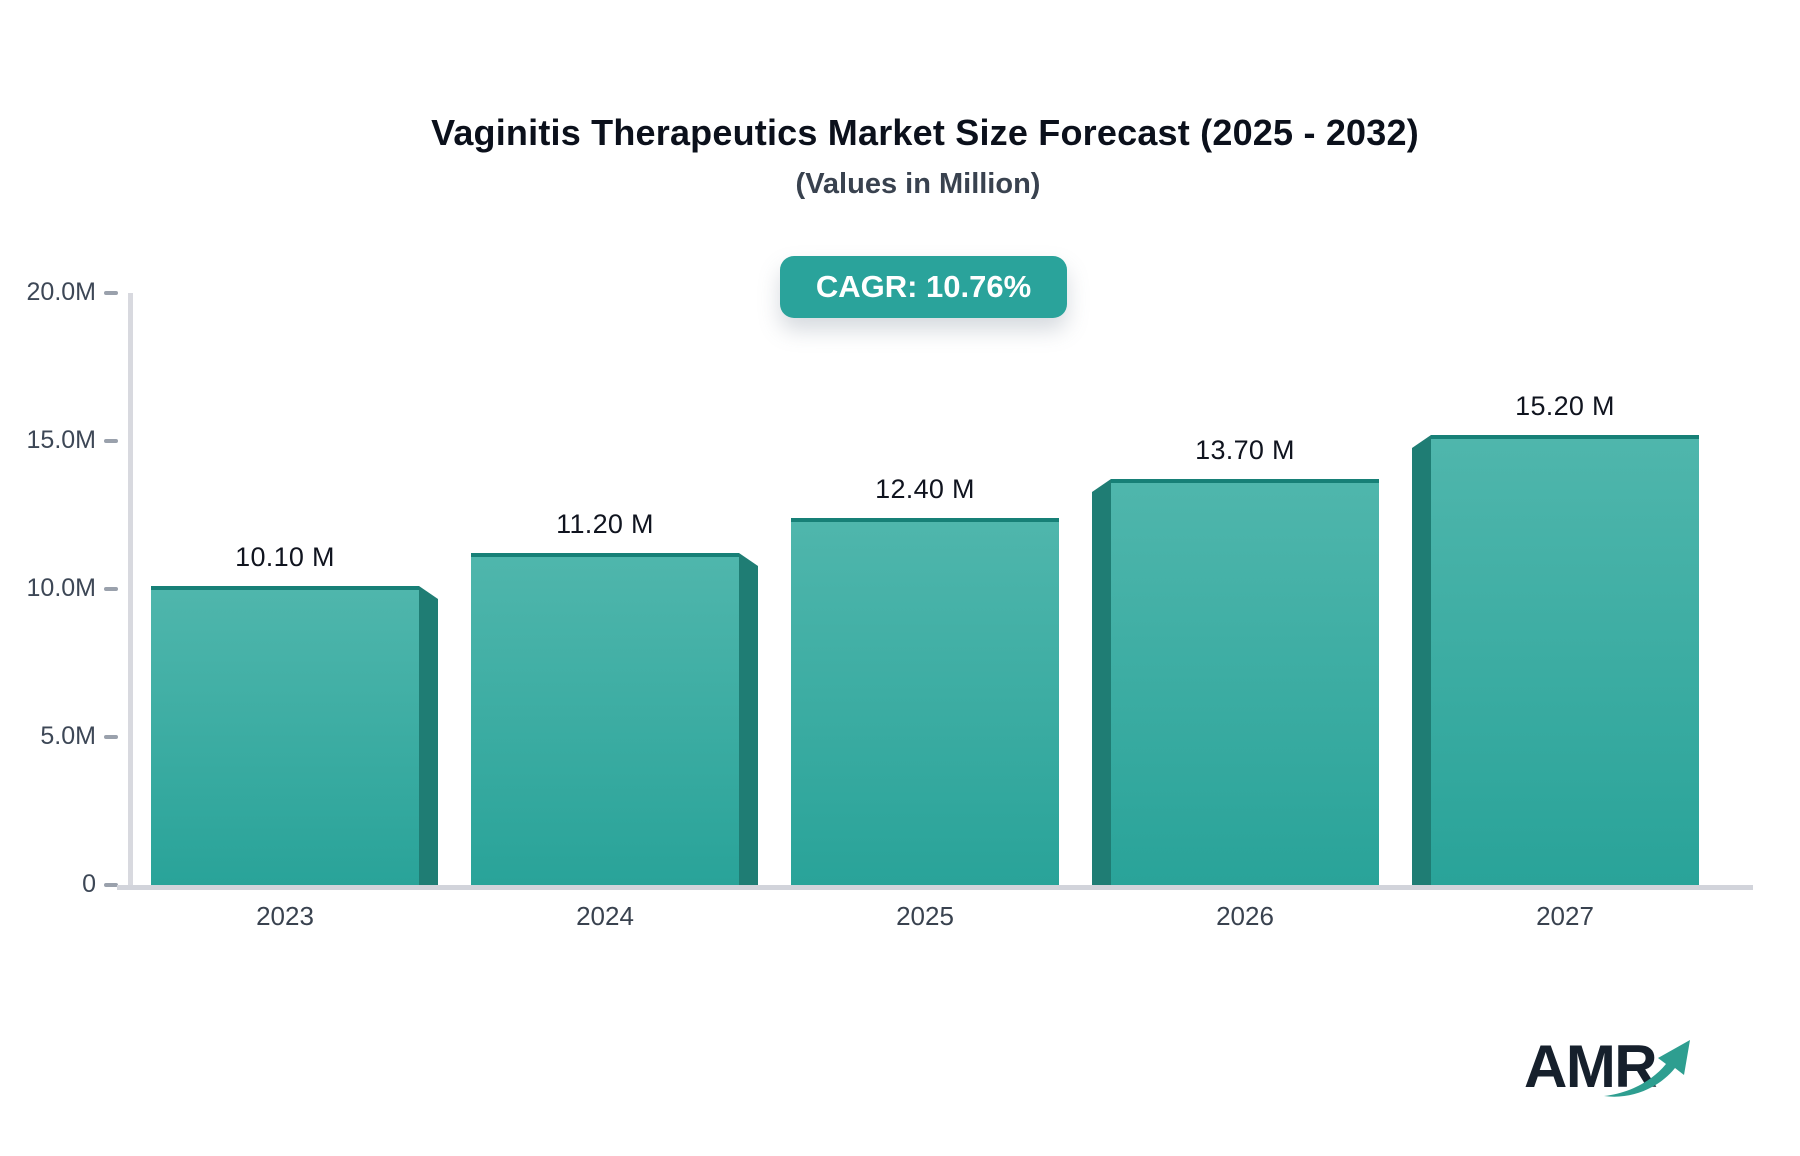 The image size is (1800, 1156). Describe the element at coordinates (925, 701) in the screenshot. I see `bar-2025` at that location.